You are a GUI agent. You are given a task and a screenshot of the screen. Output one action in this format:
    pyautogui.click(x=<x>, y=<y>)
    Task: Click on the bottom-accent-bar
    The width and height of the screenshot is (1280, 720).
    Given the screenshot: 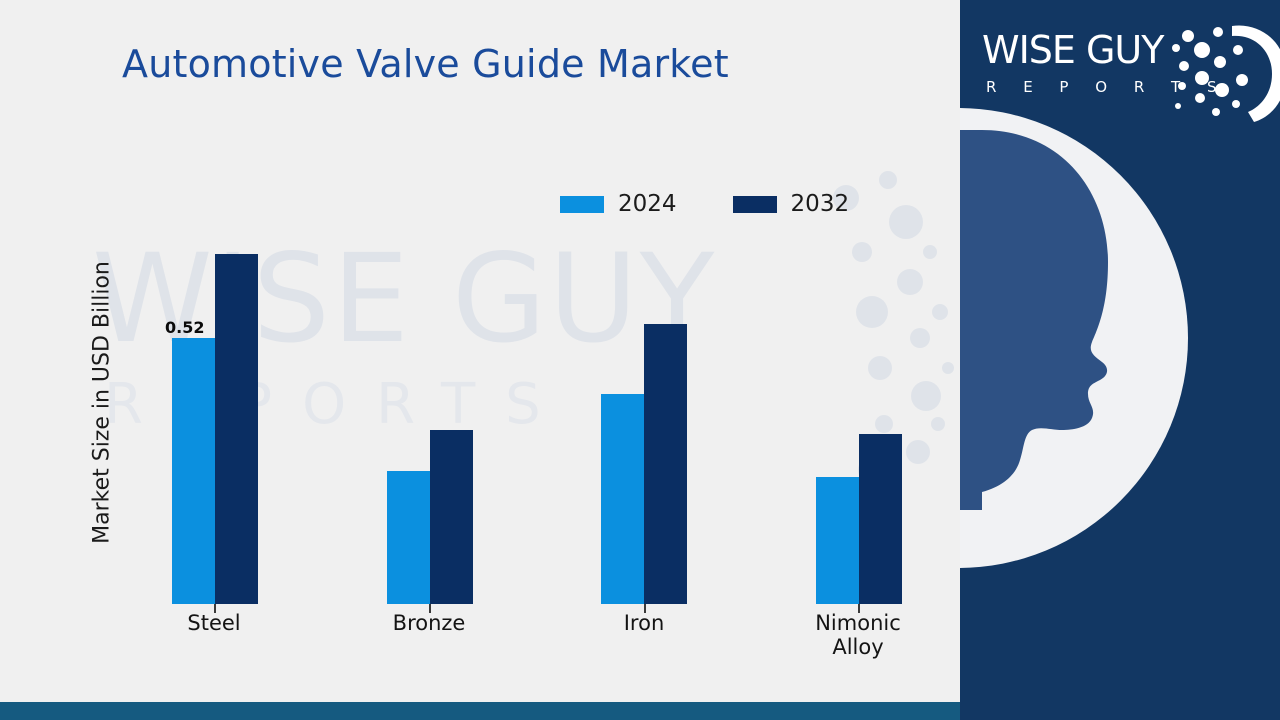 What is the action you would take?
    pyautogui.click(x=481, y=711)
    